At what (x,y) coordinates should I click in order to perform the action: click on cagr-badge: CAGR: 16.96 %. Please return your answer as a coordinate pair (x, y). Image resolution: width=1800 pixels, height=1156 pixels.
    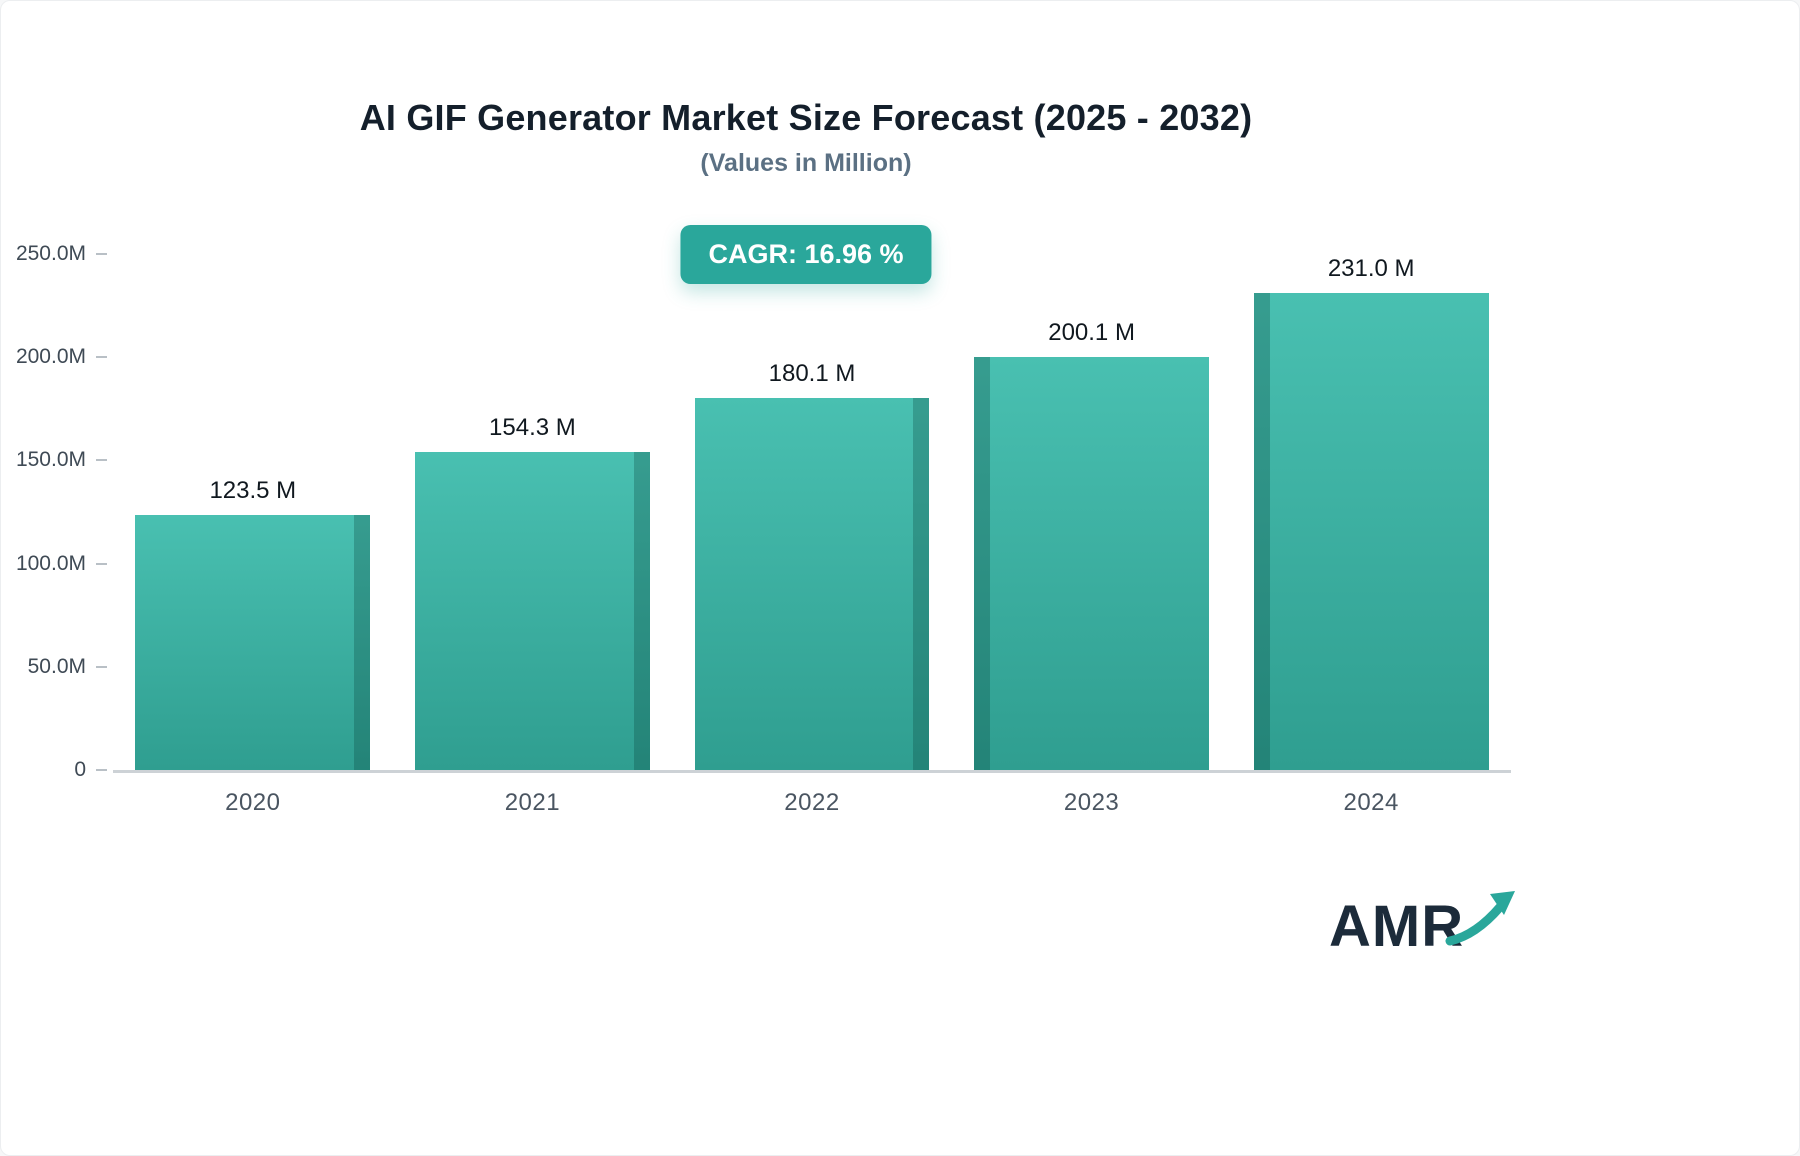
    Looking at the image, I should click on (806, 254).